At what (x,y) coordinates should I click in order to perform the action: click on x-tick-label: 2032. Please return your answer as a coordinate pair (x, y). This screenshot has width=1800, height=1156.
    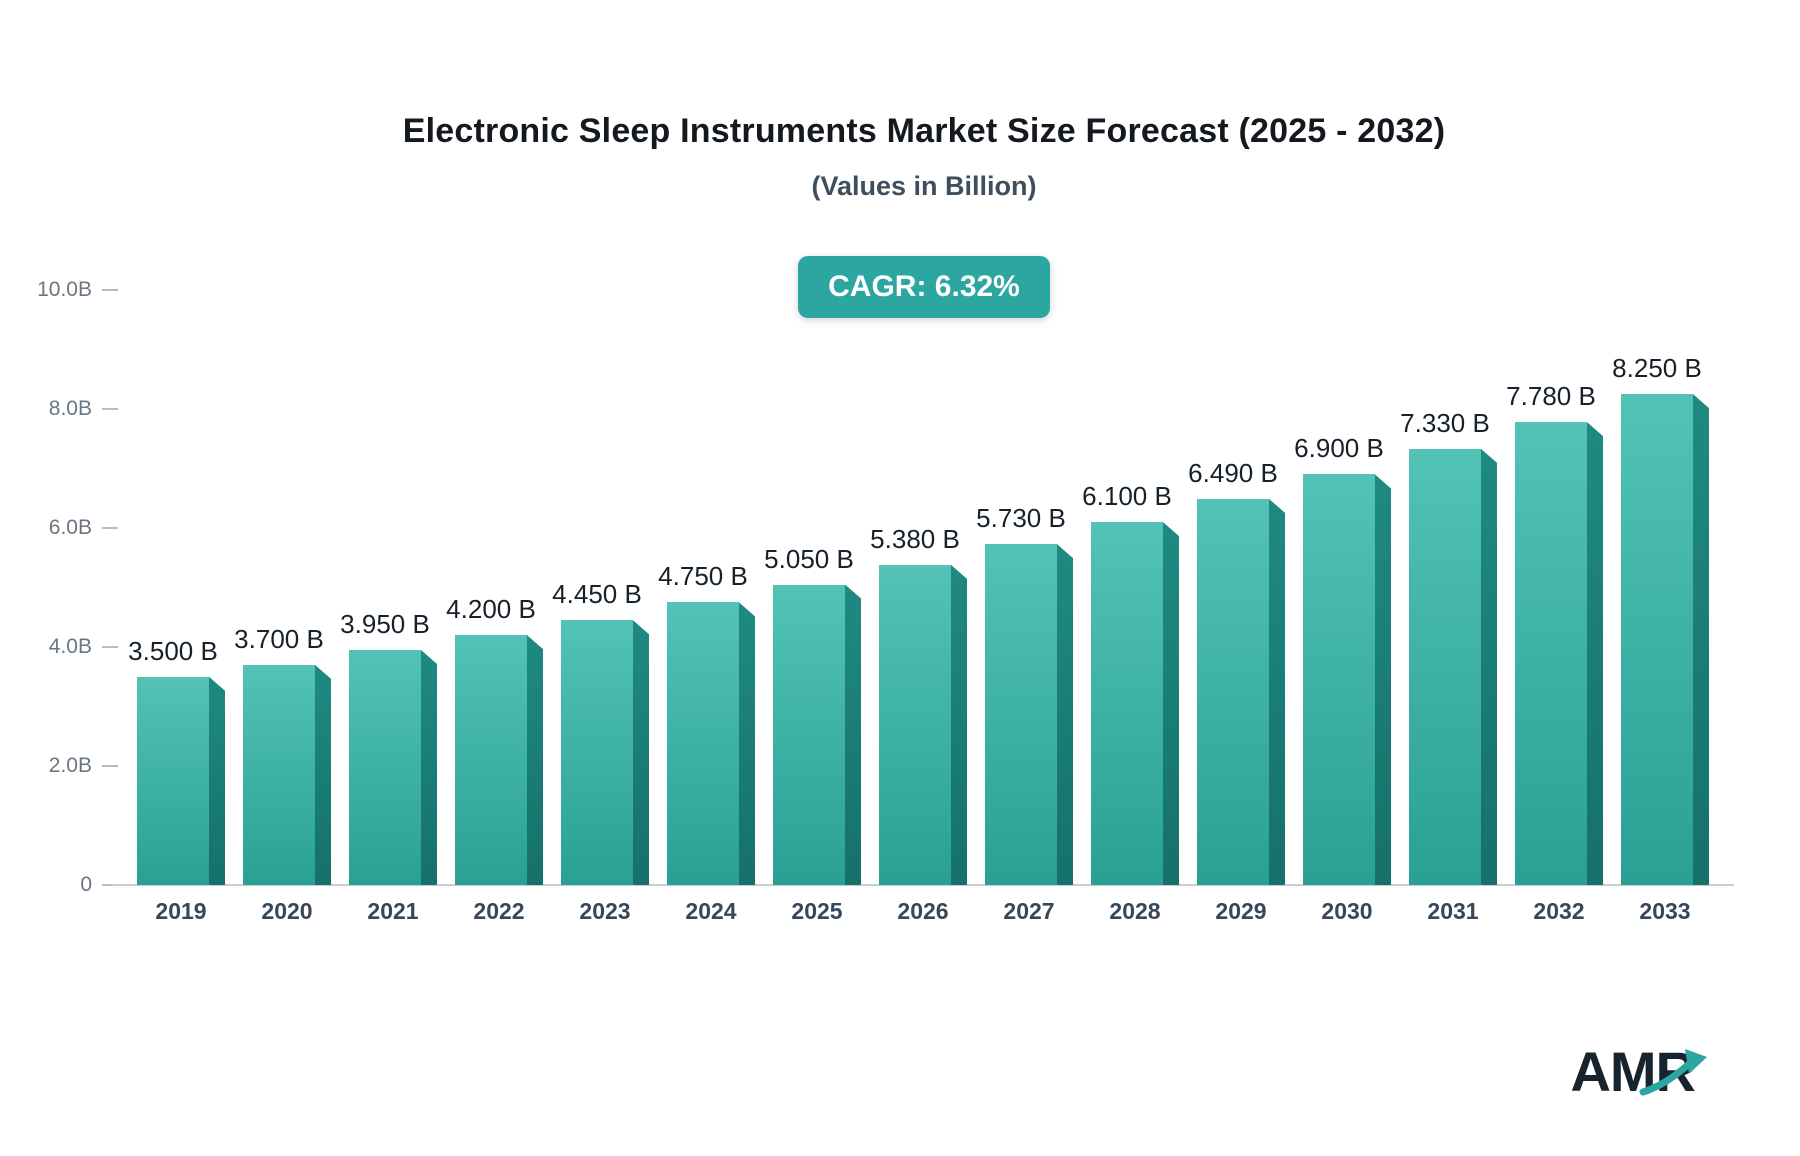
    Looking at the image, I should click on (1559, 911).